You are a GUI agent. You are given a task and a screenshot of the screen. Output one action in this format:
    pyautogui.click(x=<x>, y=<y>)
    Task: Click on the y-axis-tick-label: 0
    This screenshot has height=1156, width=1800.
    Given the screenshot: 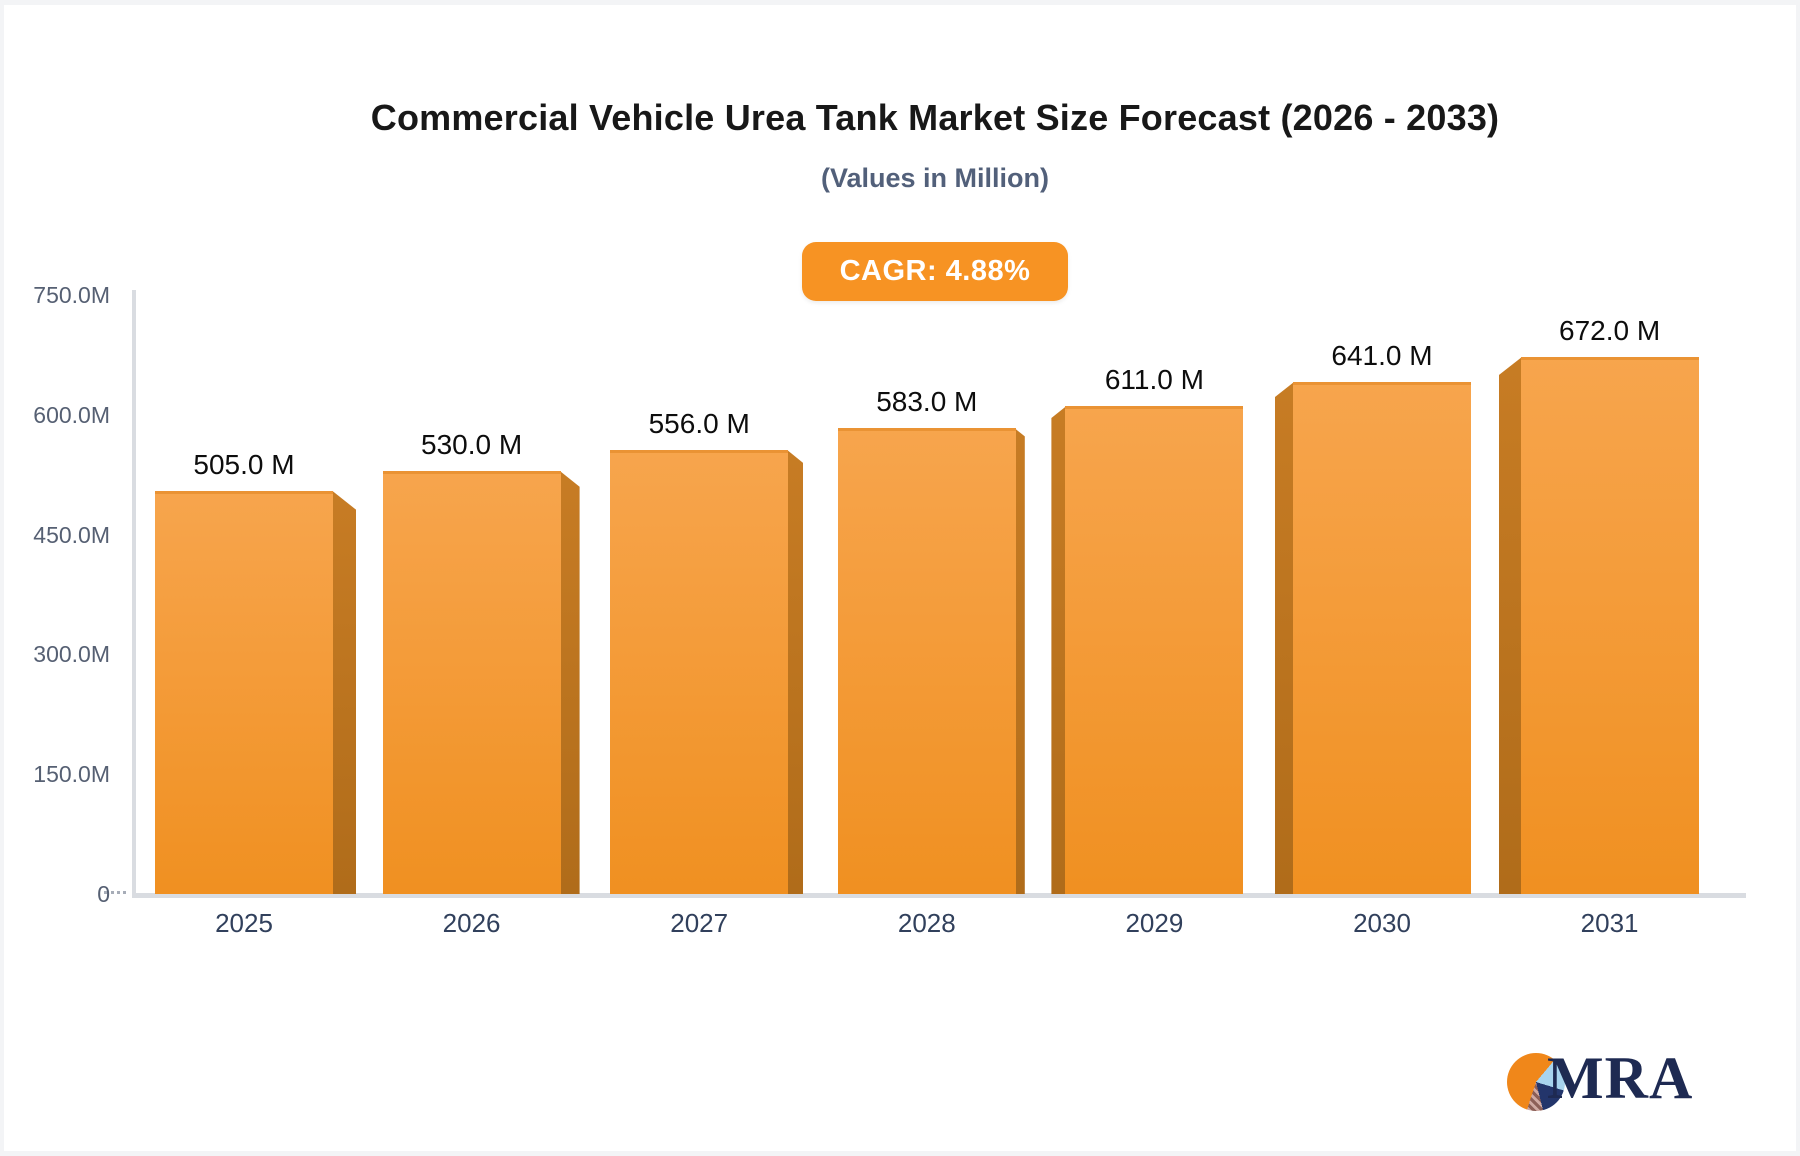 What is the action you would take?
    pyautogui.click(x=103, y=894)
    